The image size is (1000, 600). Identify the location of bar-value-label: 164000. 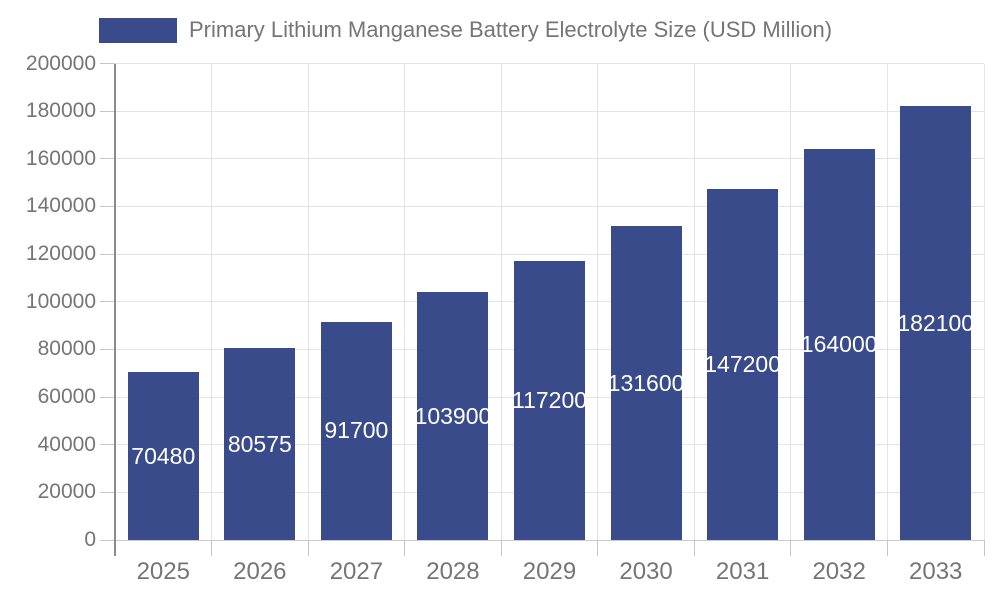
(839, 344).